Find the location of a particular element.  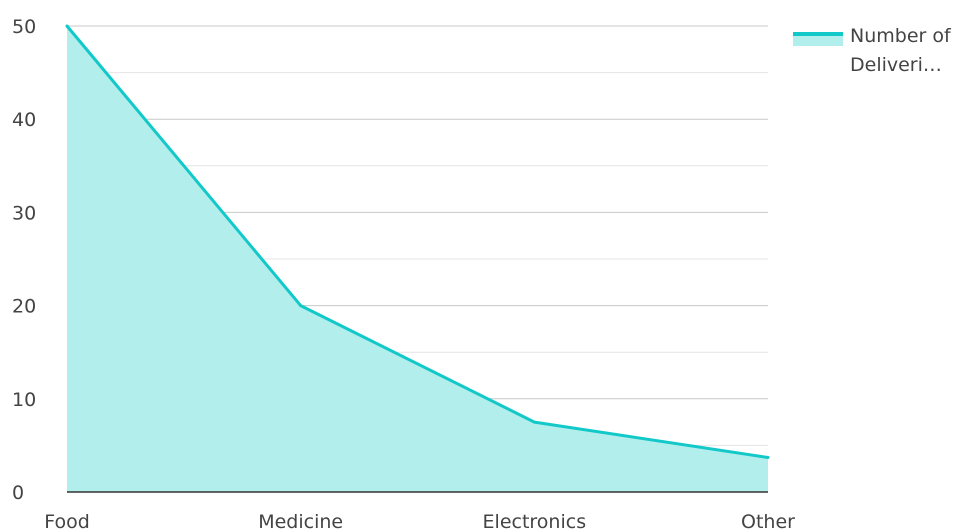

x-tick-label: Other is located at coordinates (768, 521).